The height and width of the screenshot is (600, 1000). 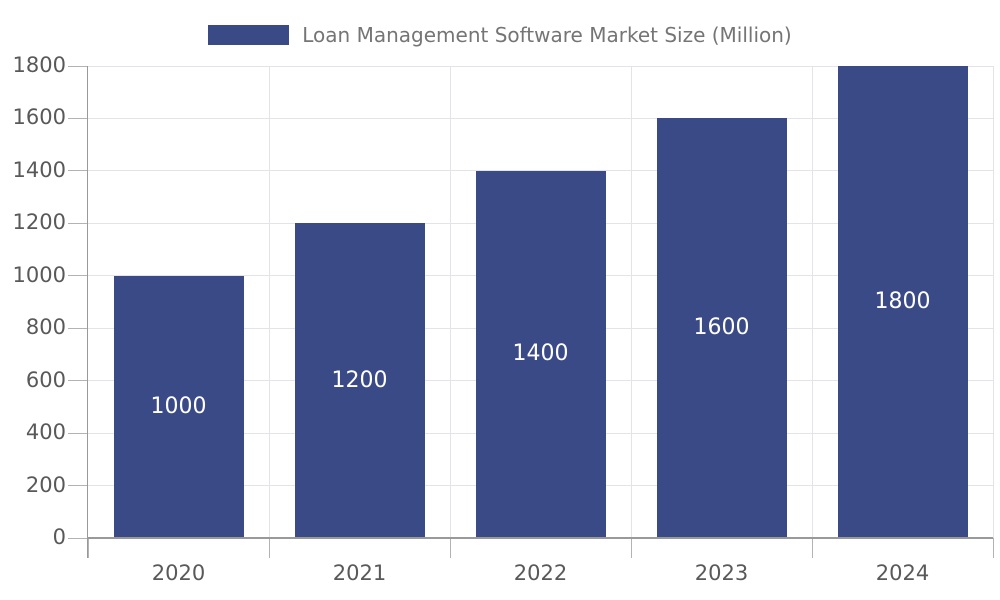 What do you see at coordinates (39, 65) in the screenshot?
I see `y-tick-label: 1800` at bounding box center [39, 65].